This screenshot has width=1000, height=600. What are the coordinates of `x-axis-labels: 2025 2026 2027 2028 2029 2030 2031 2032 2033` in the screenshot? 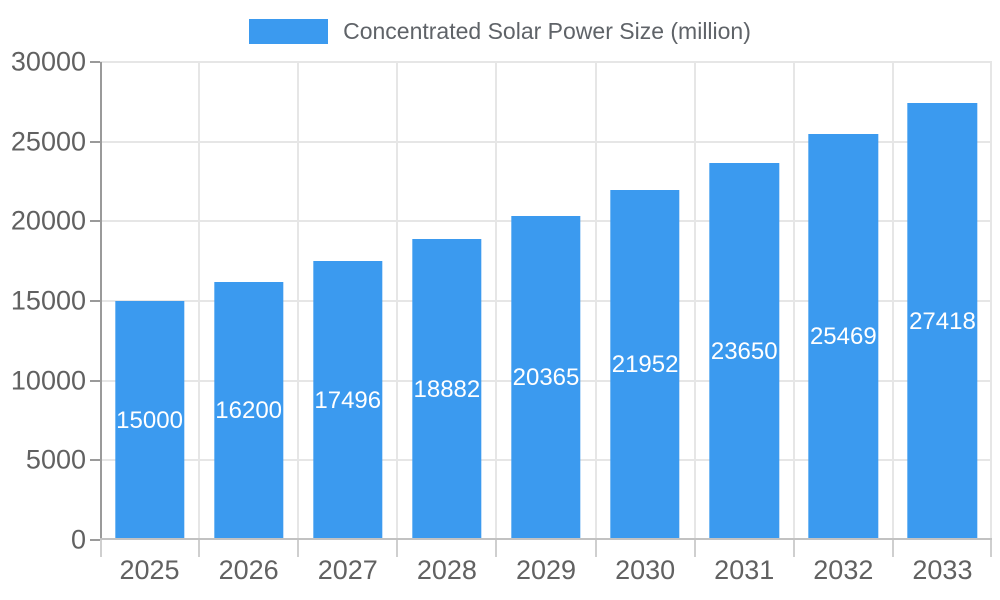 It's located at (546, 567).